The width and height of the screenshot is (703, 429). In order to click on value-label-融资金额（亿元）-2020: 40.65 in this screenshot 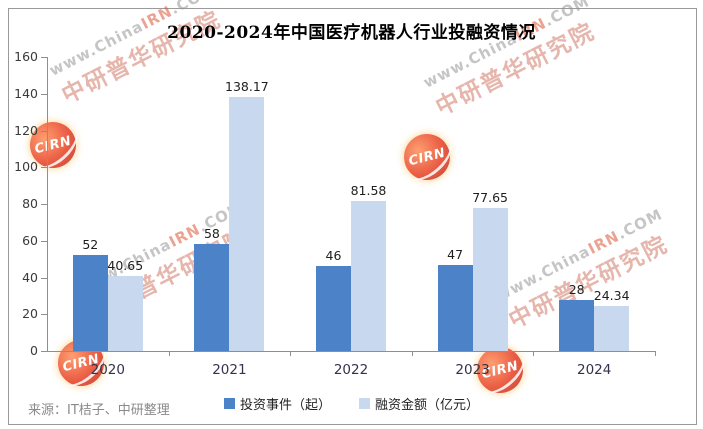, I will do `click(125, 265)`.